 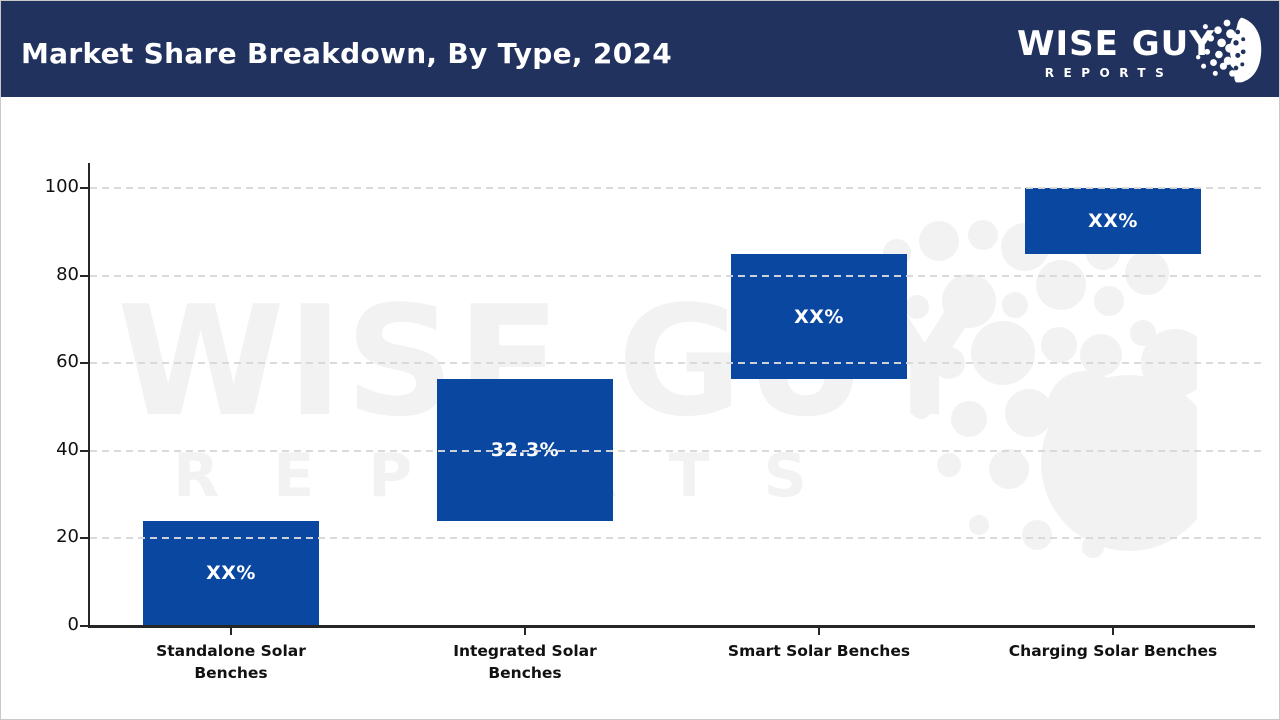 I want to click on brand-logo: WISE GUY REPORTS, so click(x=1140, y=50).